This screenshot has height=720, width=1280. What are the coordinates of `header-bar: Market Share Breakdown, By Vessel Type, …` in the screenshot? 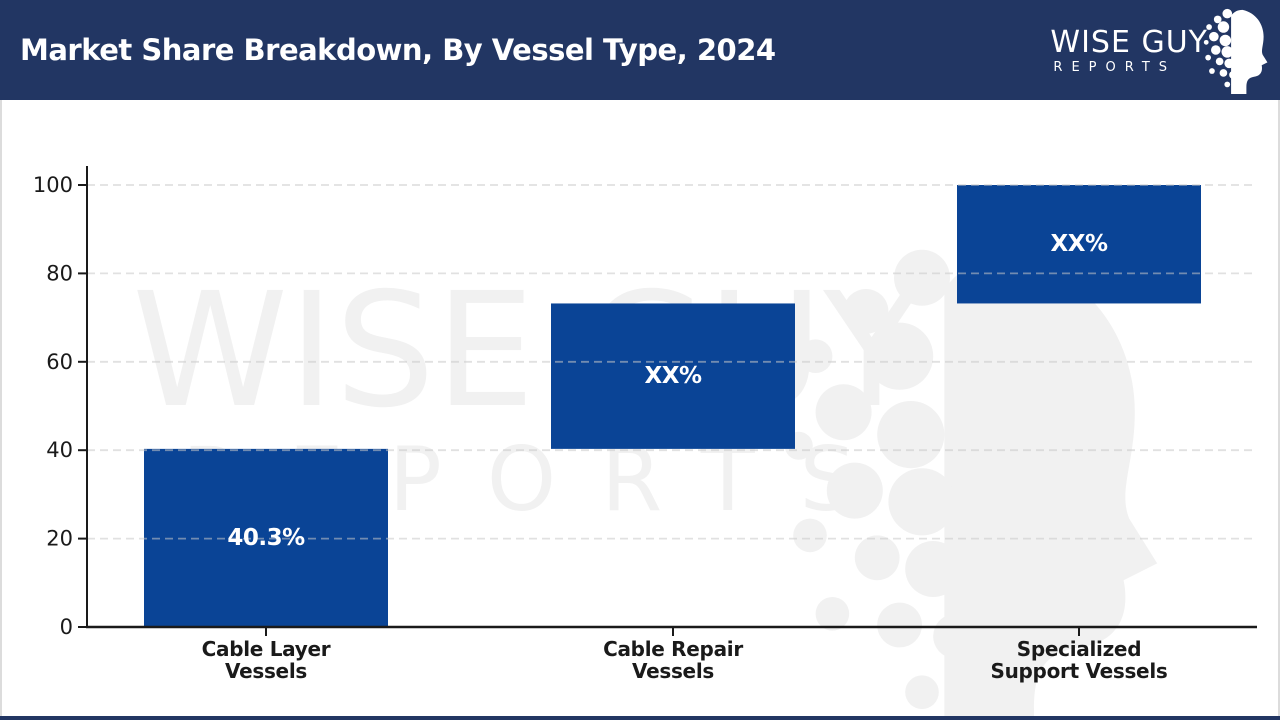 It's located at (640, 50).